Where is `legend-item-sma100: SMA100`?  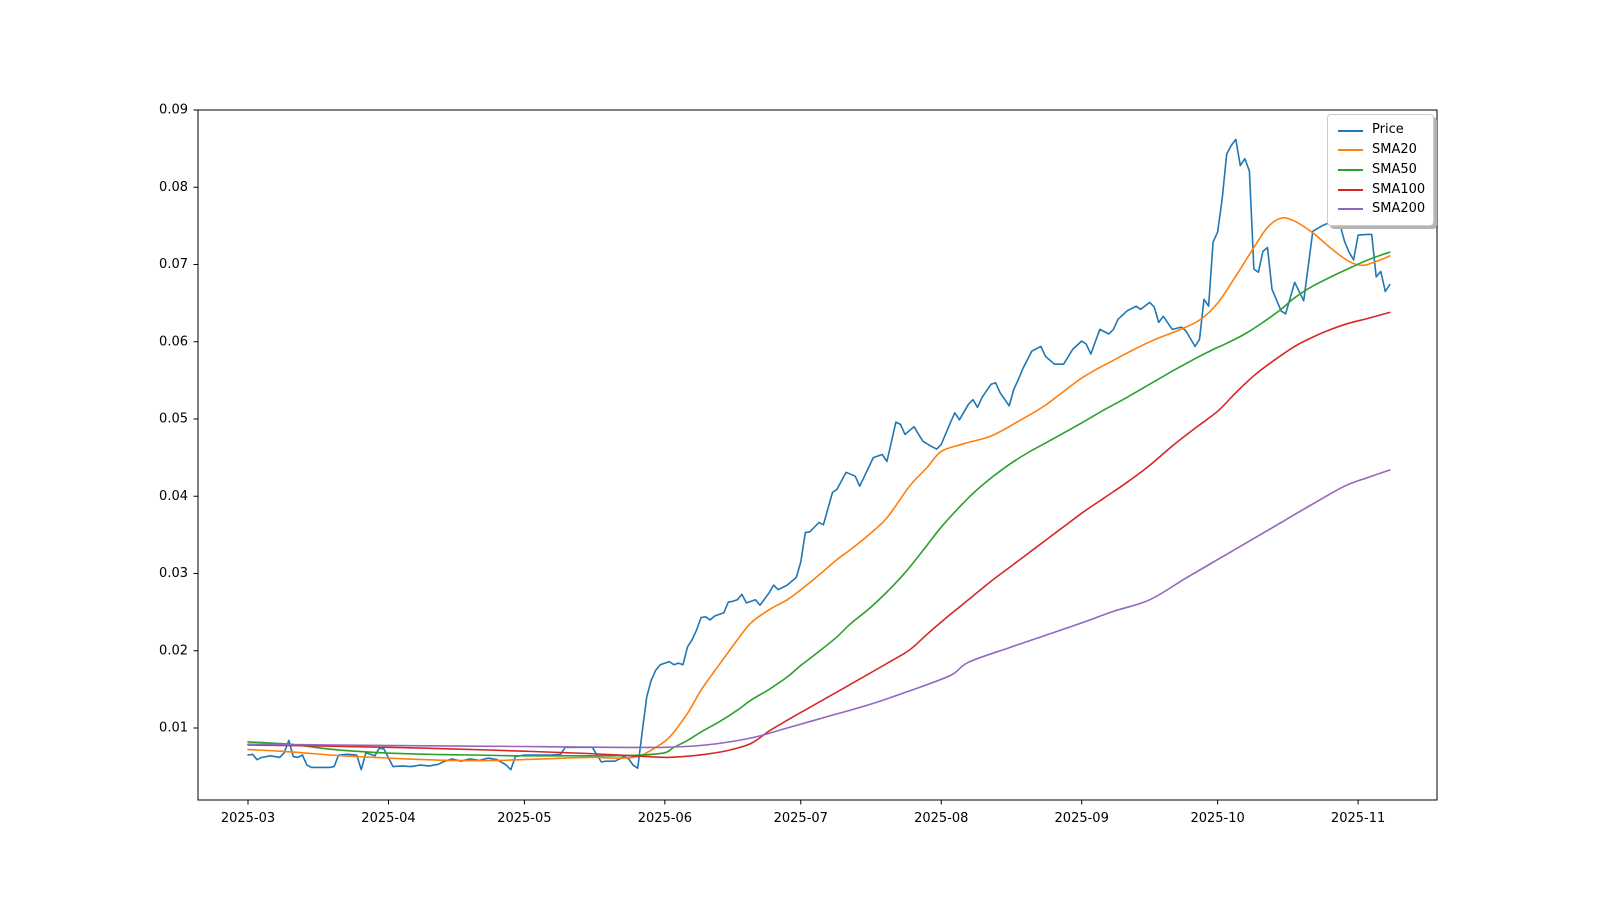
legend-item-sma100: SMA100 is located at coordinates (1383, 189).